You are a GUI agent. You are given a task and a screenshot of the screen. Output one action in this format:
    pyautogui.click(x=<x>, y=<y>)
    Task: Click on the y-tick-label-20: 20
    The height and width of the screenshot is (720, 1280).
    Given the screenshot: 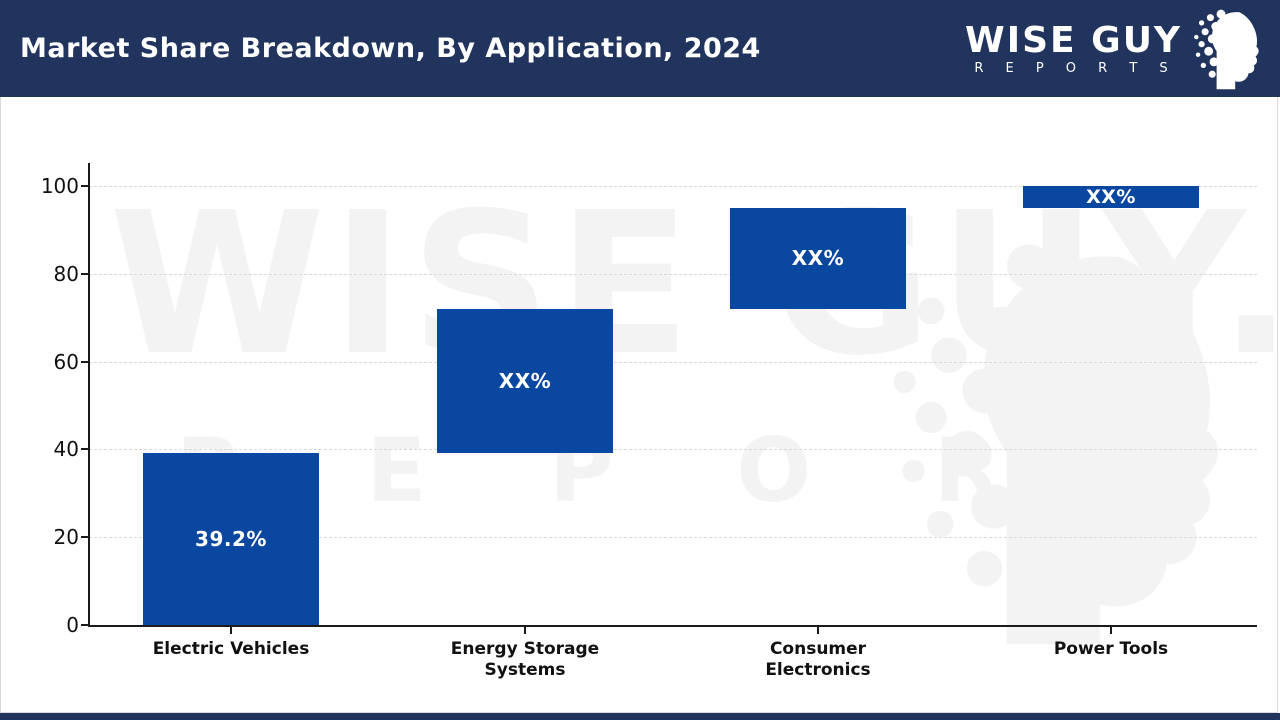 What is the action you would take?
    pyautogui.click(x=66, y=537)
    